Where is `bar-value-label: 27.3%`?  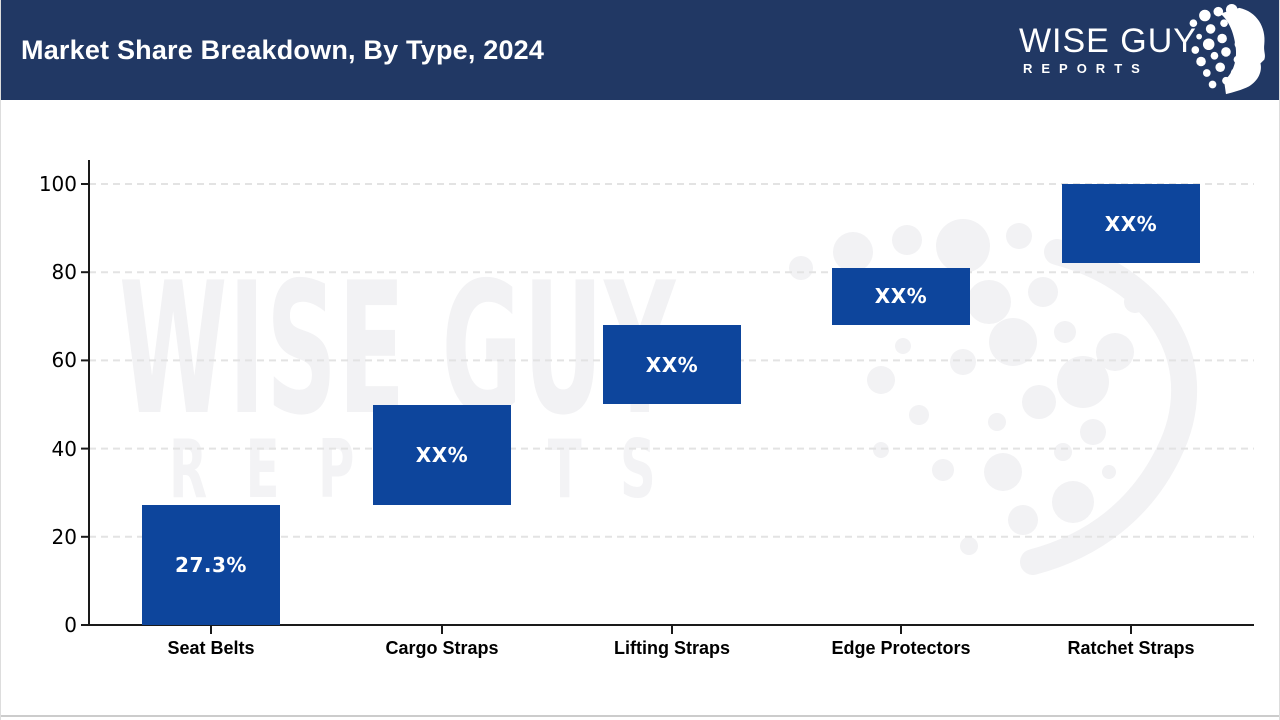
bar-value-label: 27.3% is located at coordinates (211, 564).